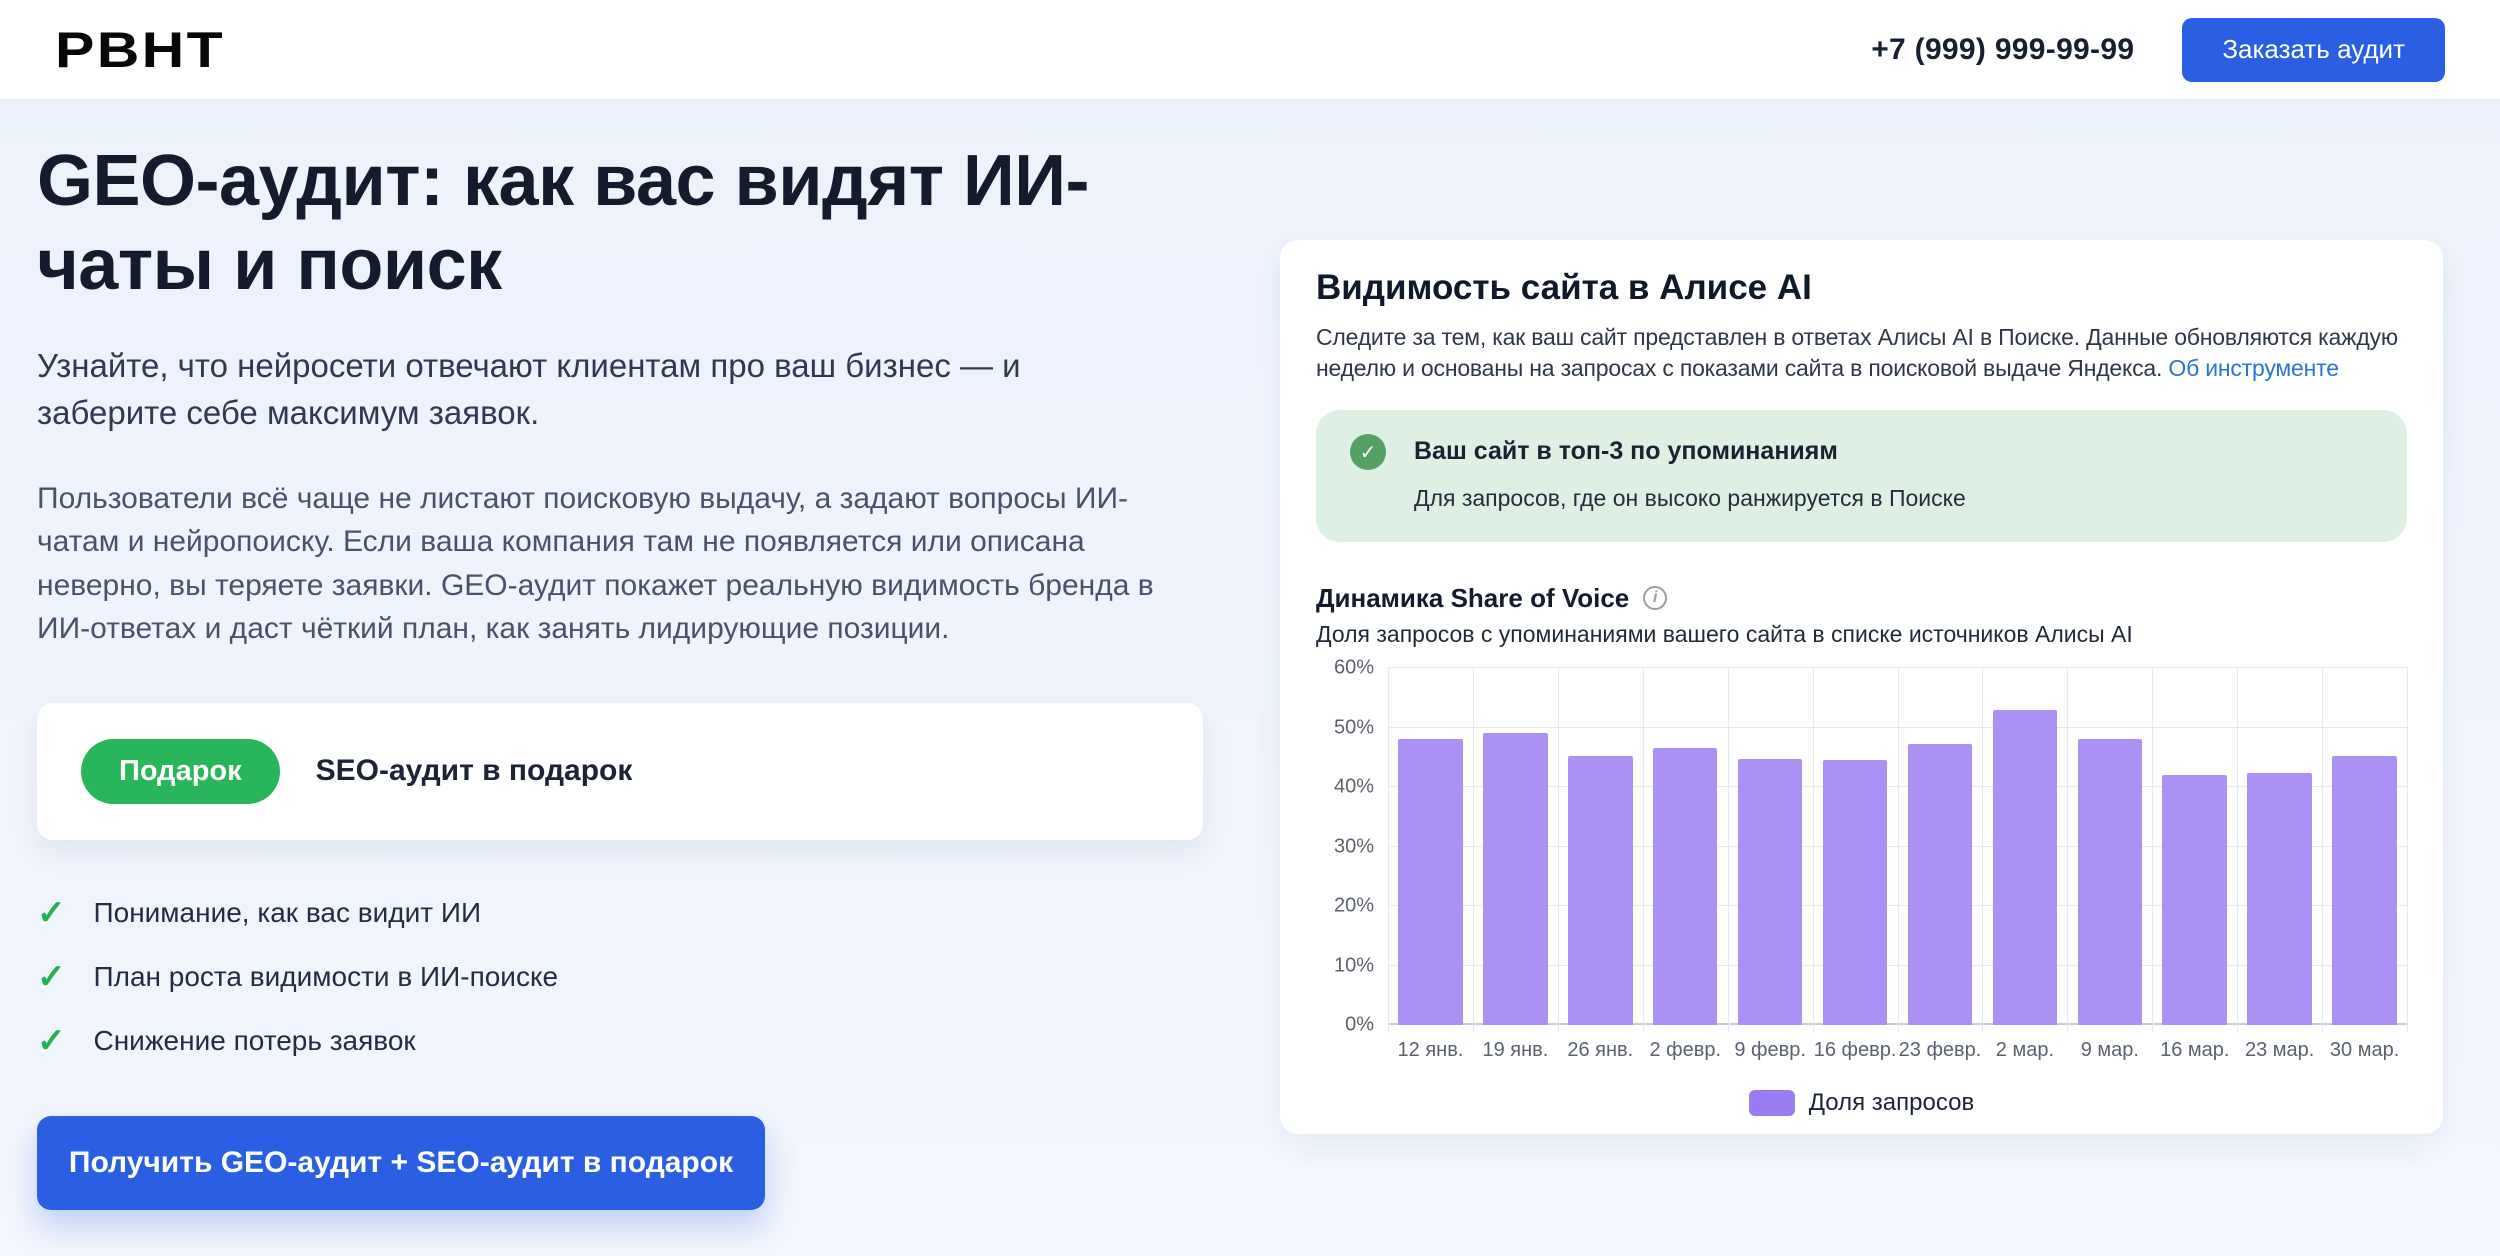  What do you see at coordinates (1600, 1050) in the screenshot?
I see `x-axis-label: 26 янв.` at bounding box center [1600, 1050].